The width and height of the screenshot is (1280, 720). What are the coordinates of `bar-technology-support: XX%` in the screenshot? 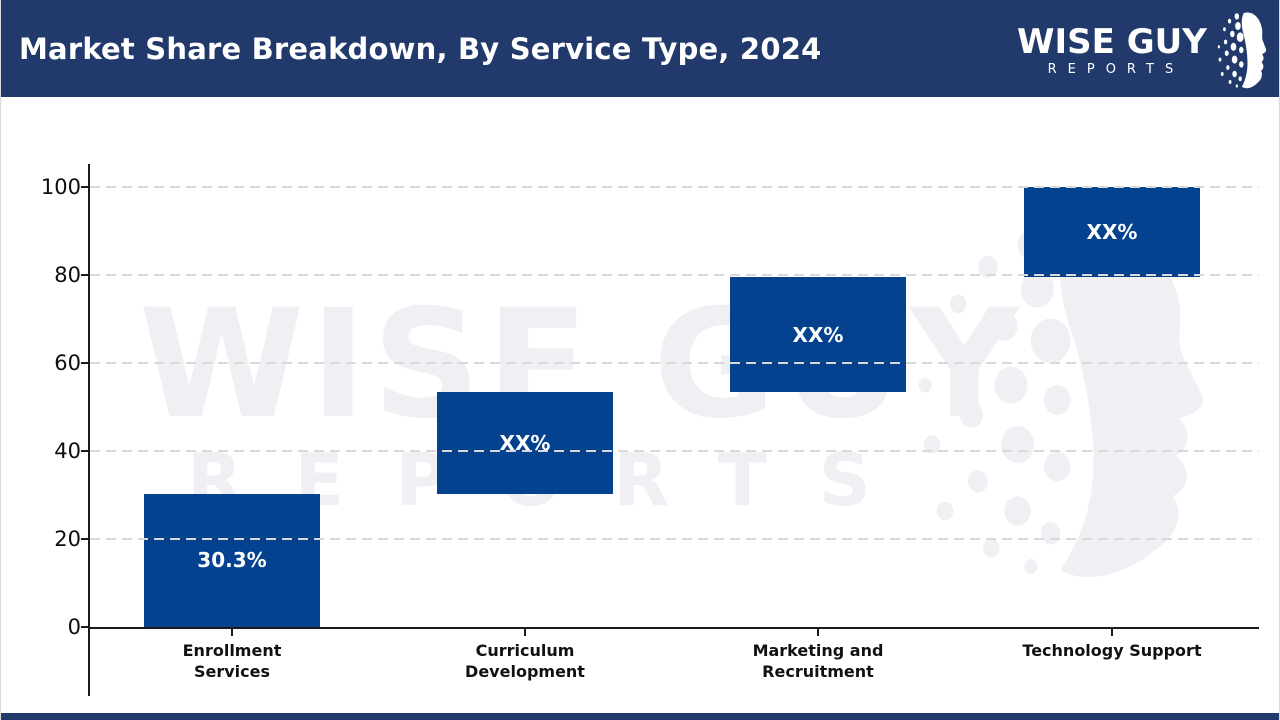 It's located at (1112, 231).